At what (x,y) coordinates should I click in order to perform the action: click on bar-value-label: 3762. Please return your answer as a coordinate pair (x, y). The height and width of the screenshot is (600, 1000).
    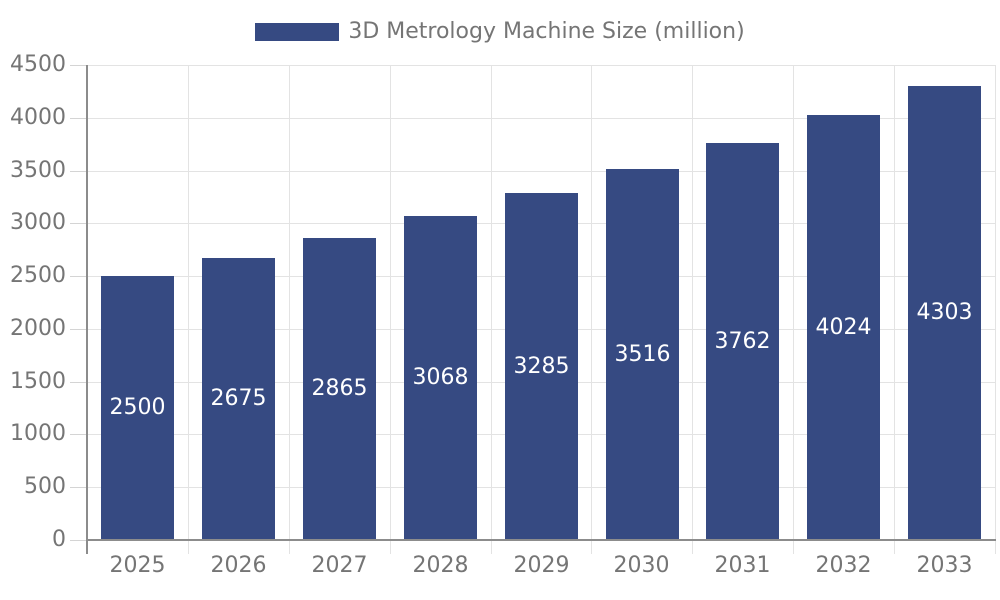
    Looking at the image, I should click on (742, 341).